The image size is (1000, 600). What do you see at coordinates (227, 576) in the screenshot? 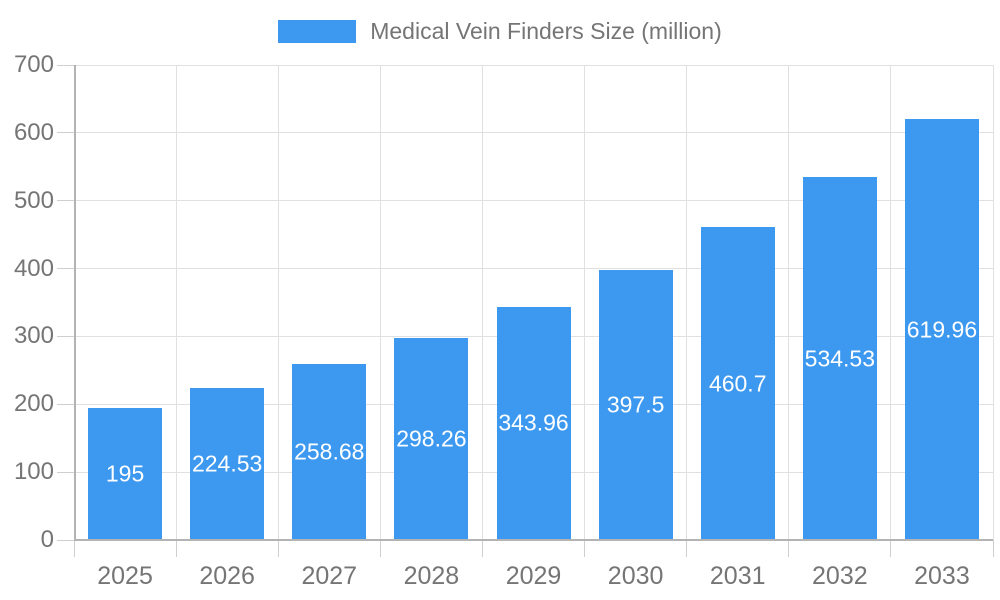
I see `x-axis-label: 2026` at bounding box center [227, 576].